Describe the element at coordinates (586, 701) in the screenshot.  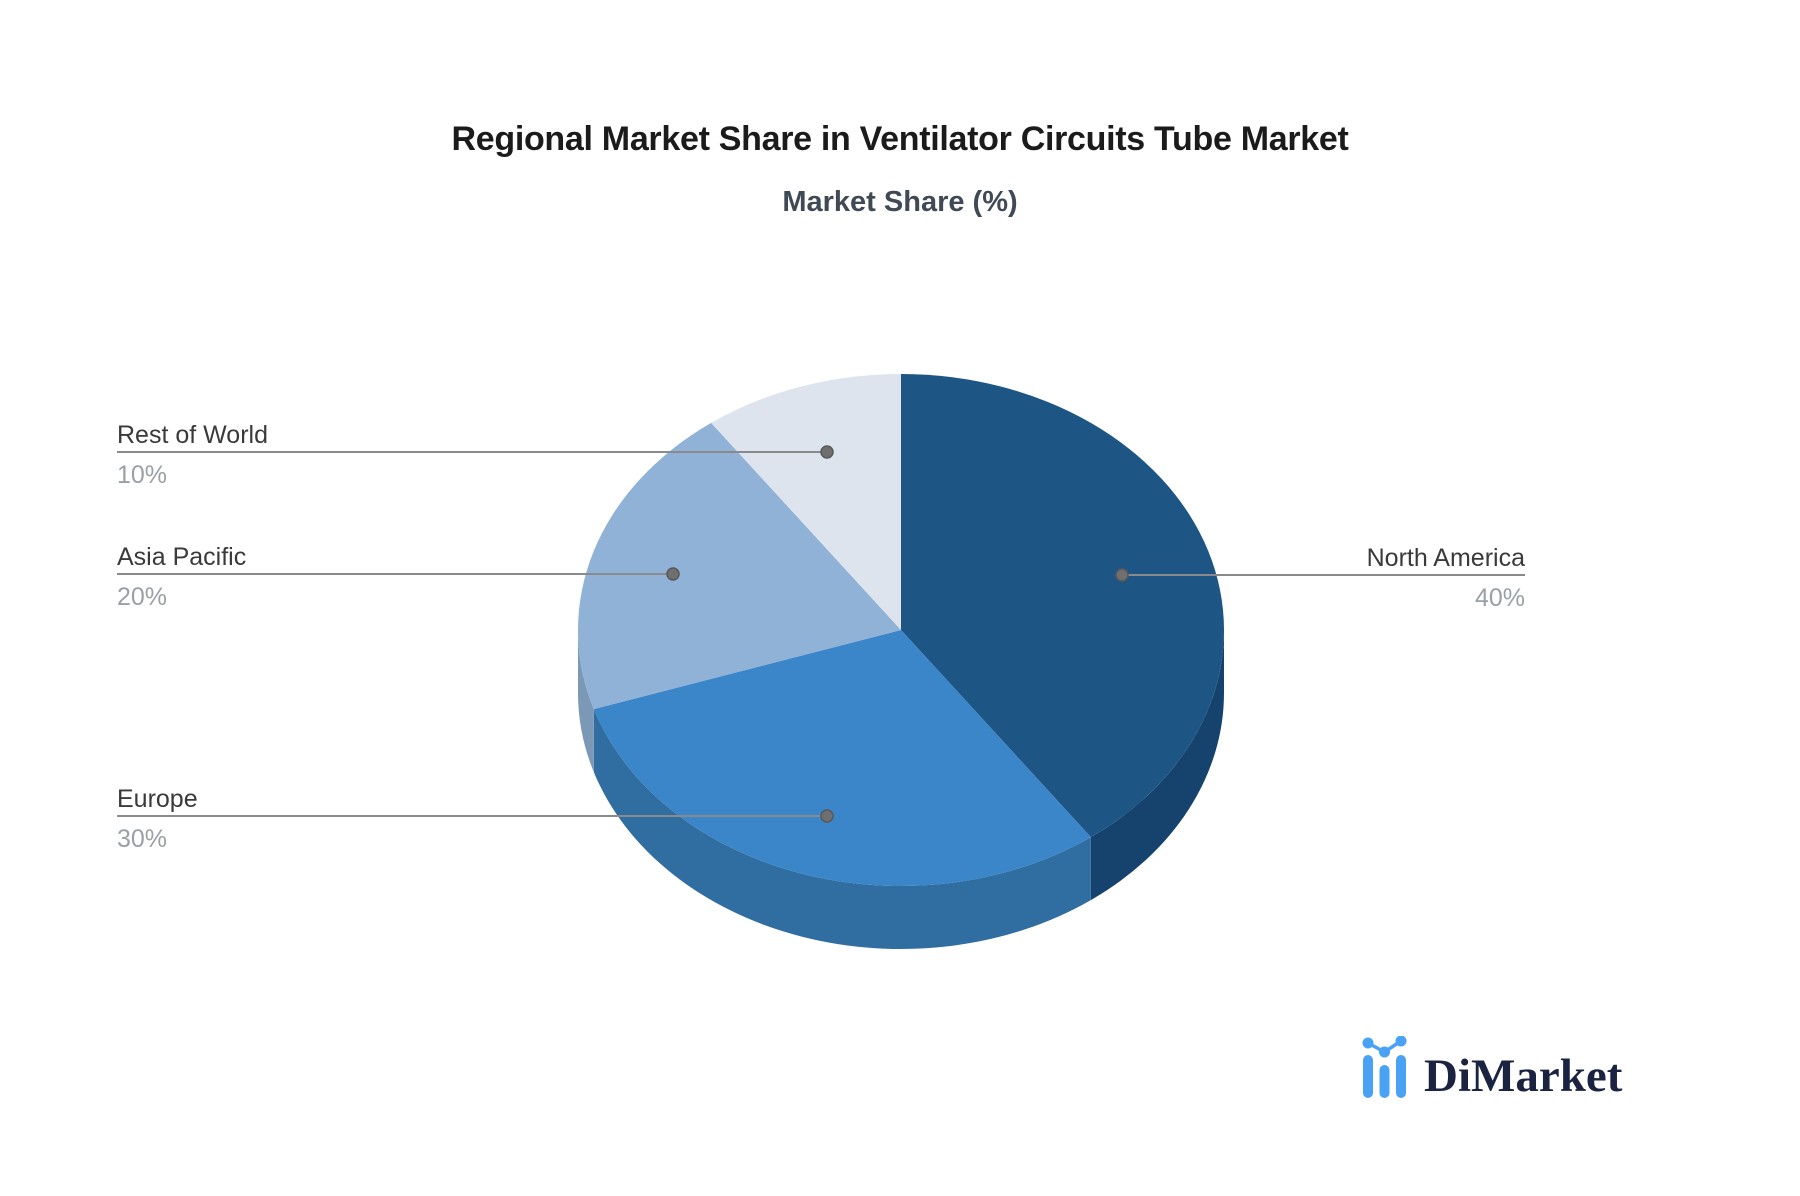
I see `pie-slice-side-asia-pacific` at that location.